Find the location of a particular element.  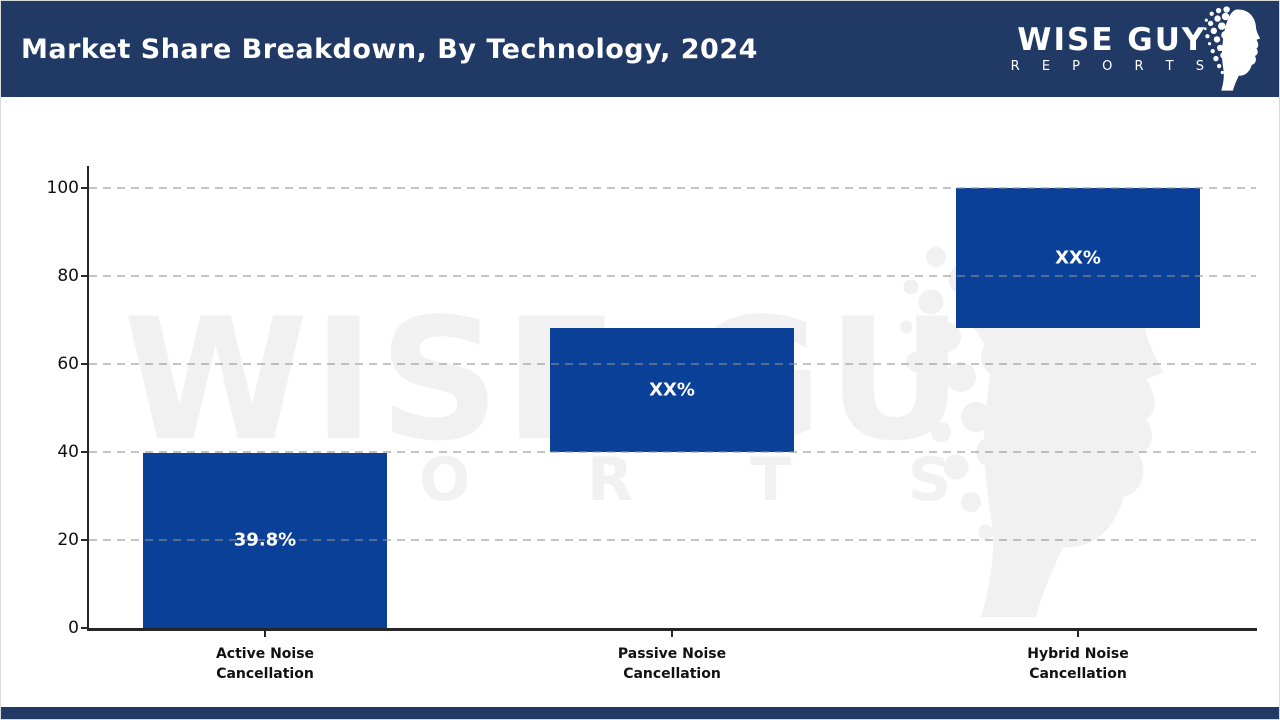

y-tick-label: 40 is located at coordinates (68, 451).